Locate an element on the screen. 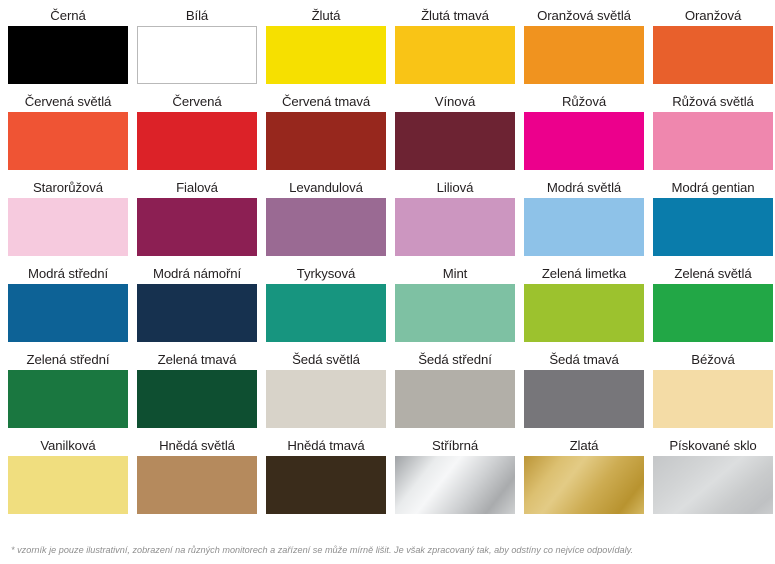 The image size is (775, 564). swatch-cell: Oranžová is located at coordinates (713, 47).